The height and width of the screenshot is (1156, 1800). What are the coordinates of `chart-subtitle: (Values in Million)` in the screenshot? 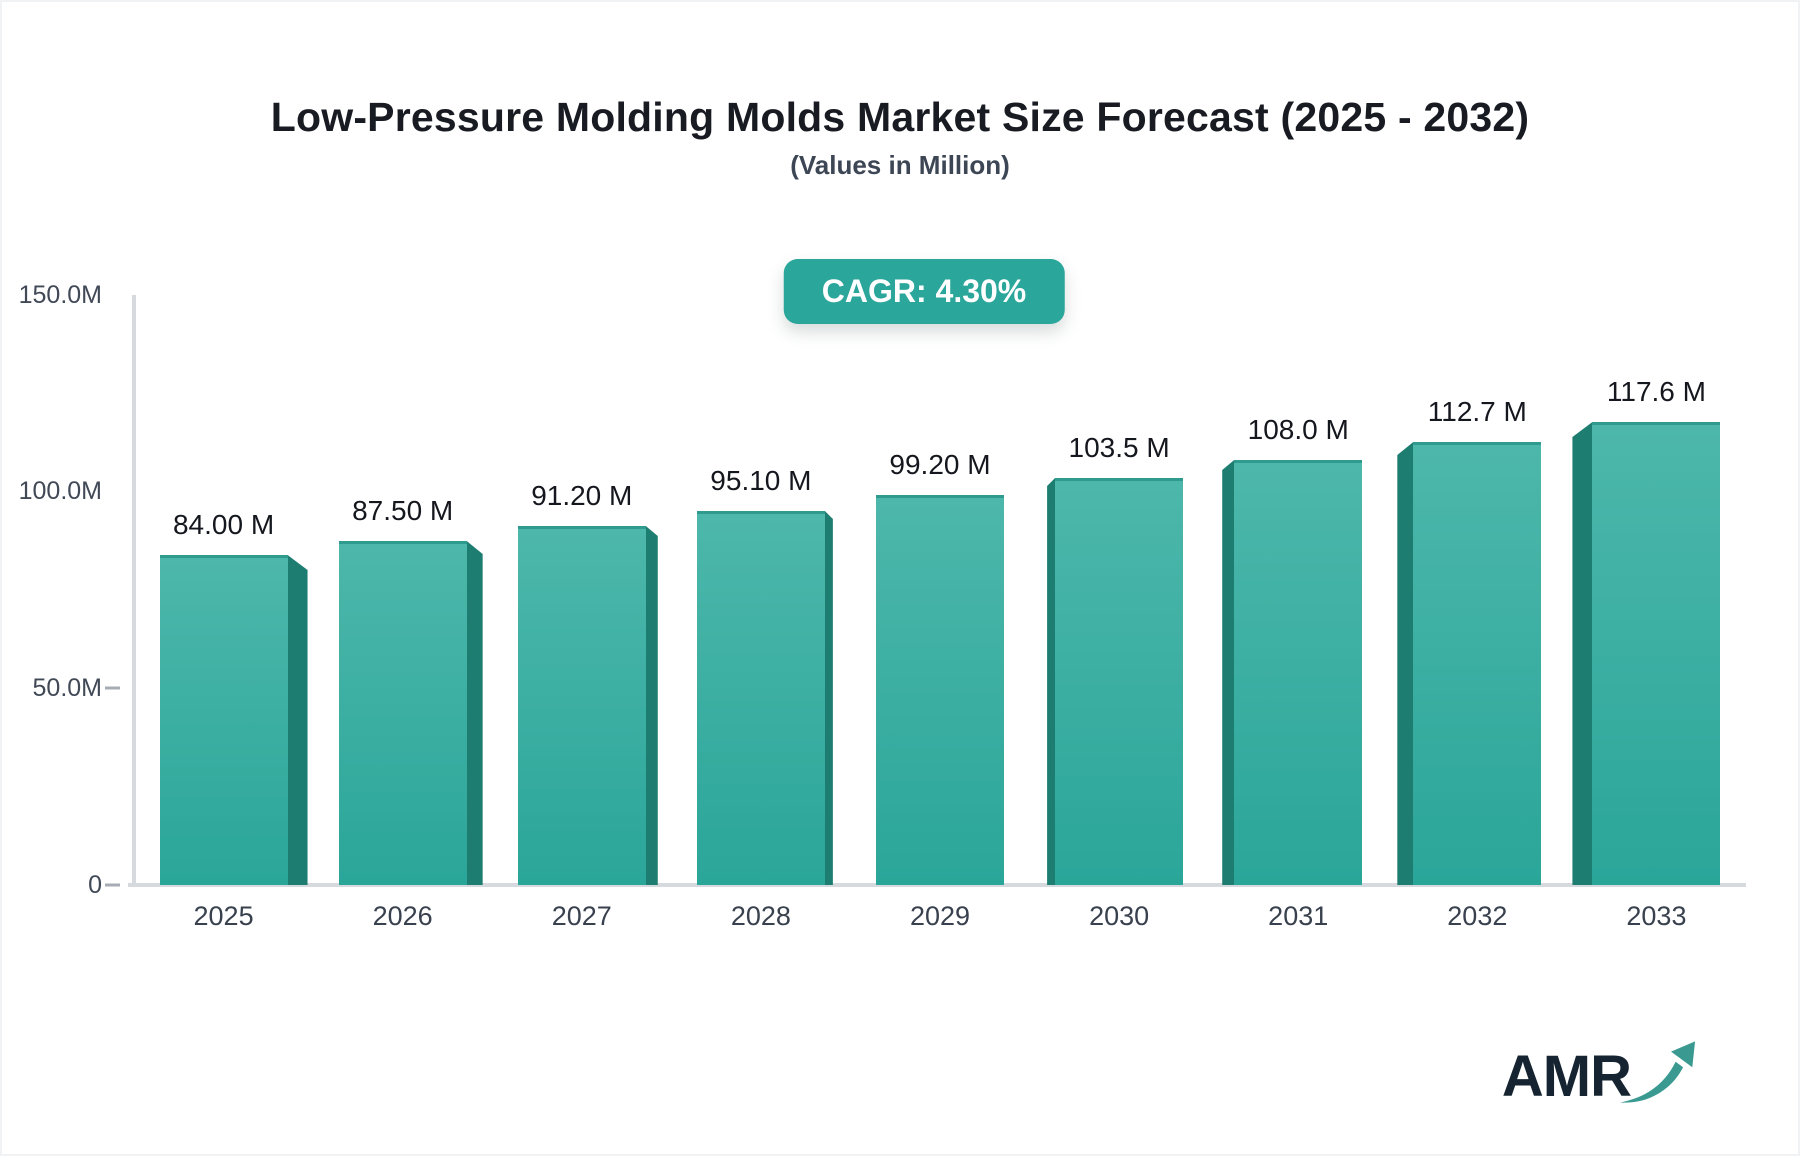 It's located at (900, 165).